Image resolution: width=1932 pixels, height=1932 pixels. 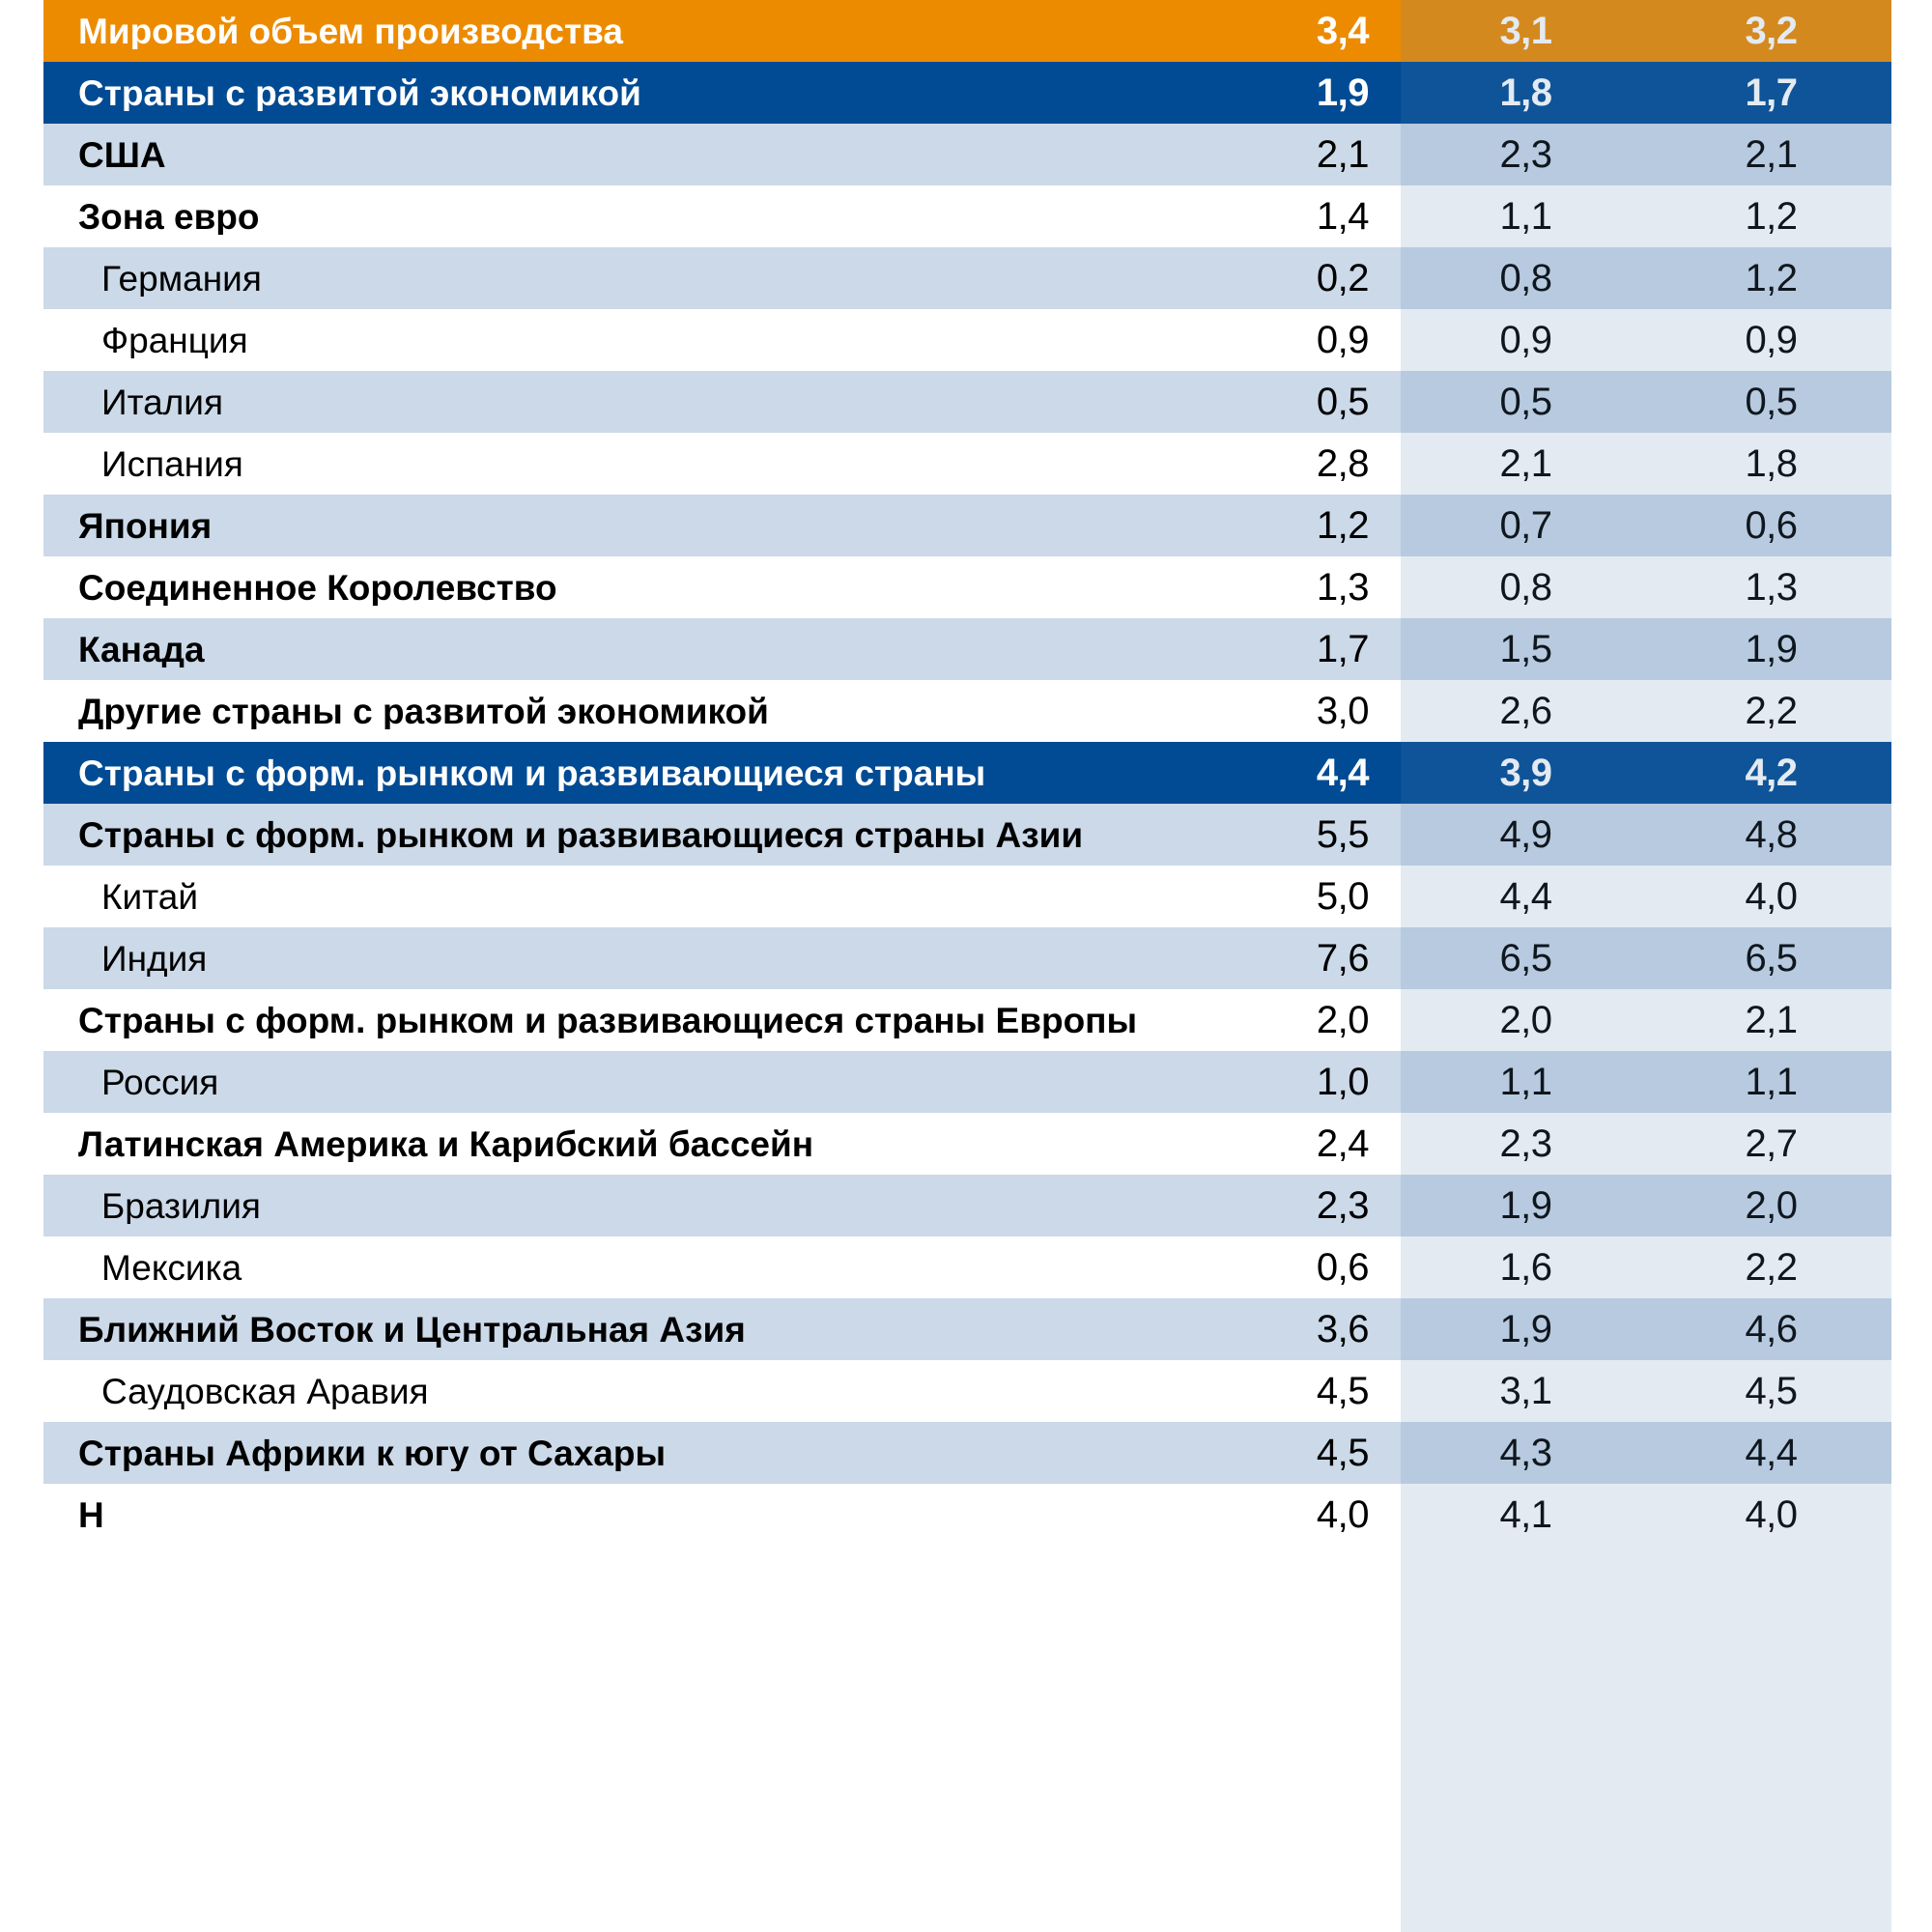 What do you see at coordinates (1343, 711) in the screenshot?
I see `row-value-1: 3,0` at bounding box center [1343, 711].